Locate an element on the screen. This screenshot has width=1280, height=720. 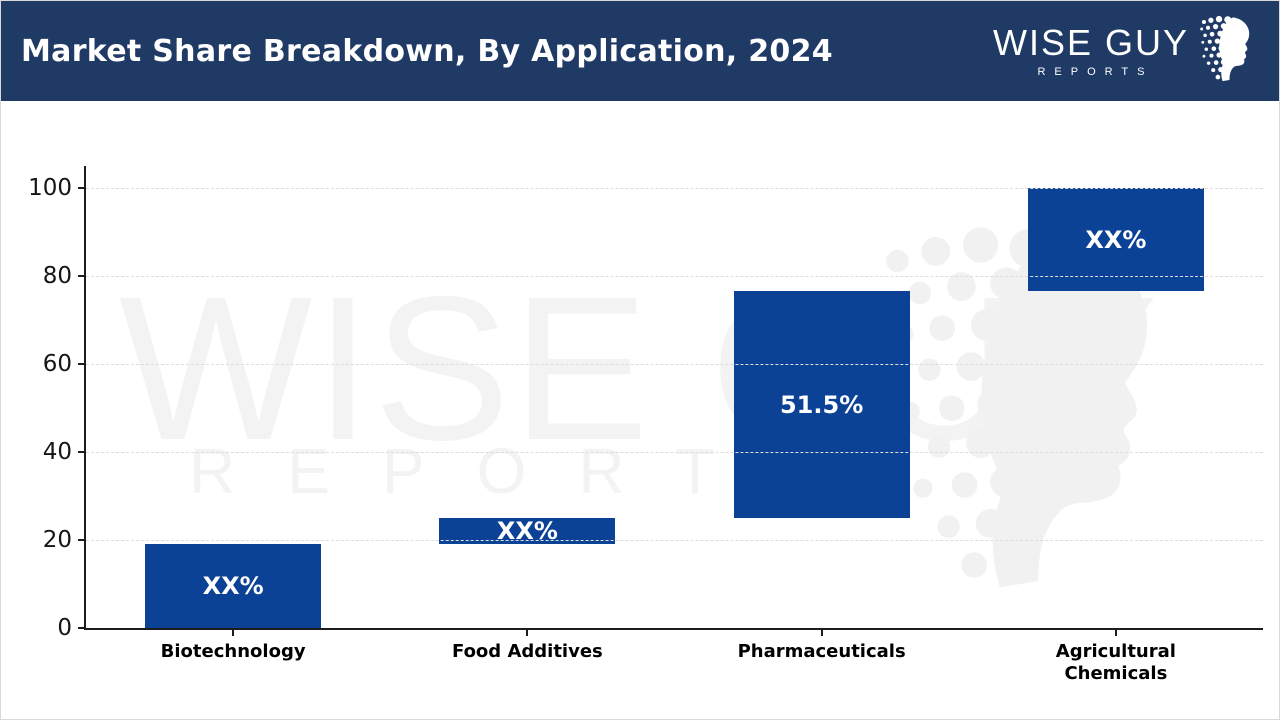
watermark-subtext: REPORTS is located at coordinates (525, 471).